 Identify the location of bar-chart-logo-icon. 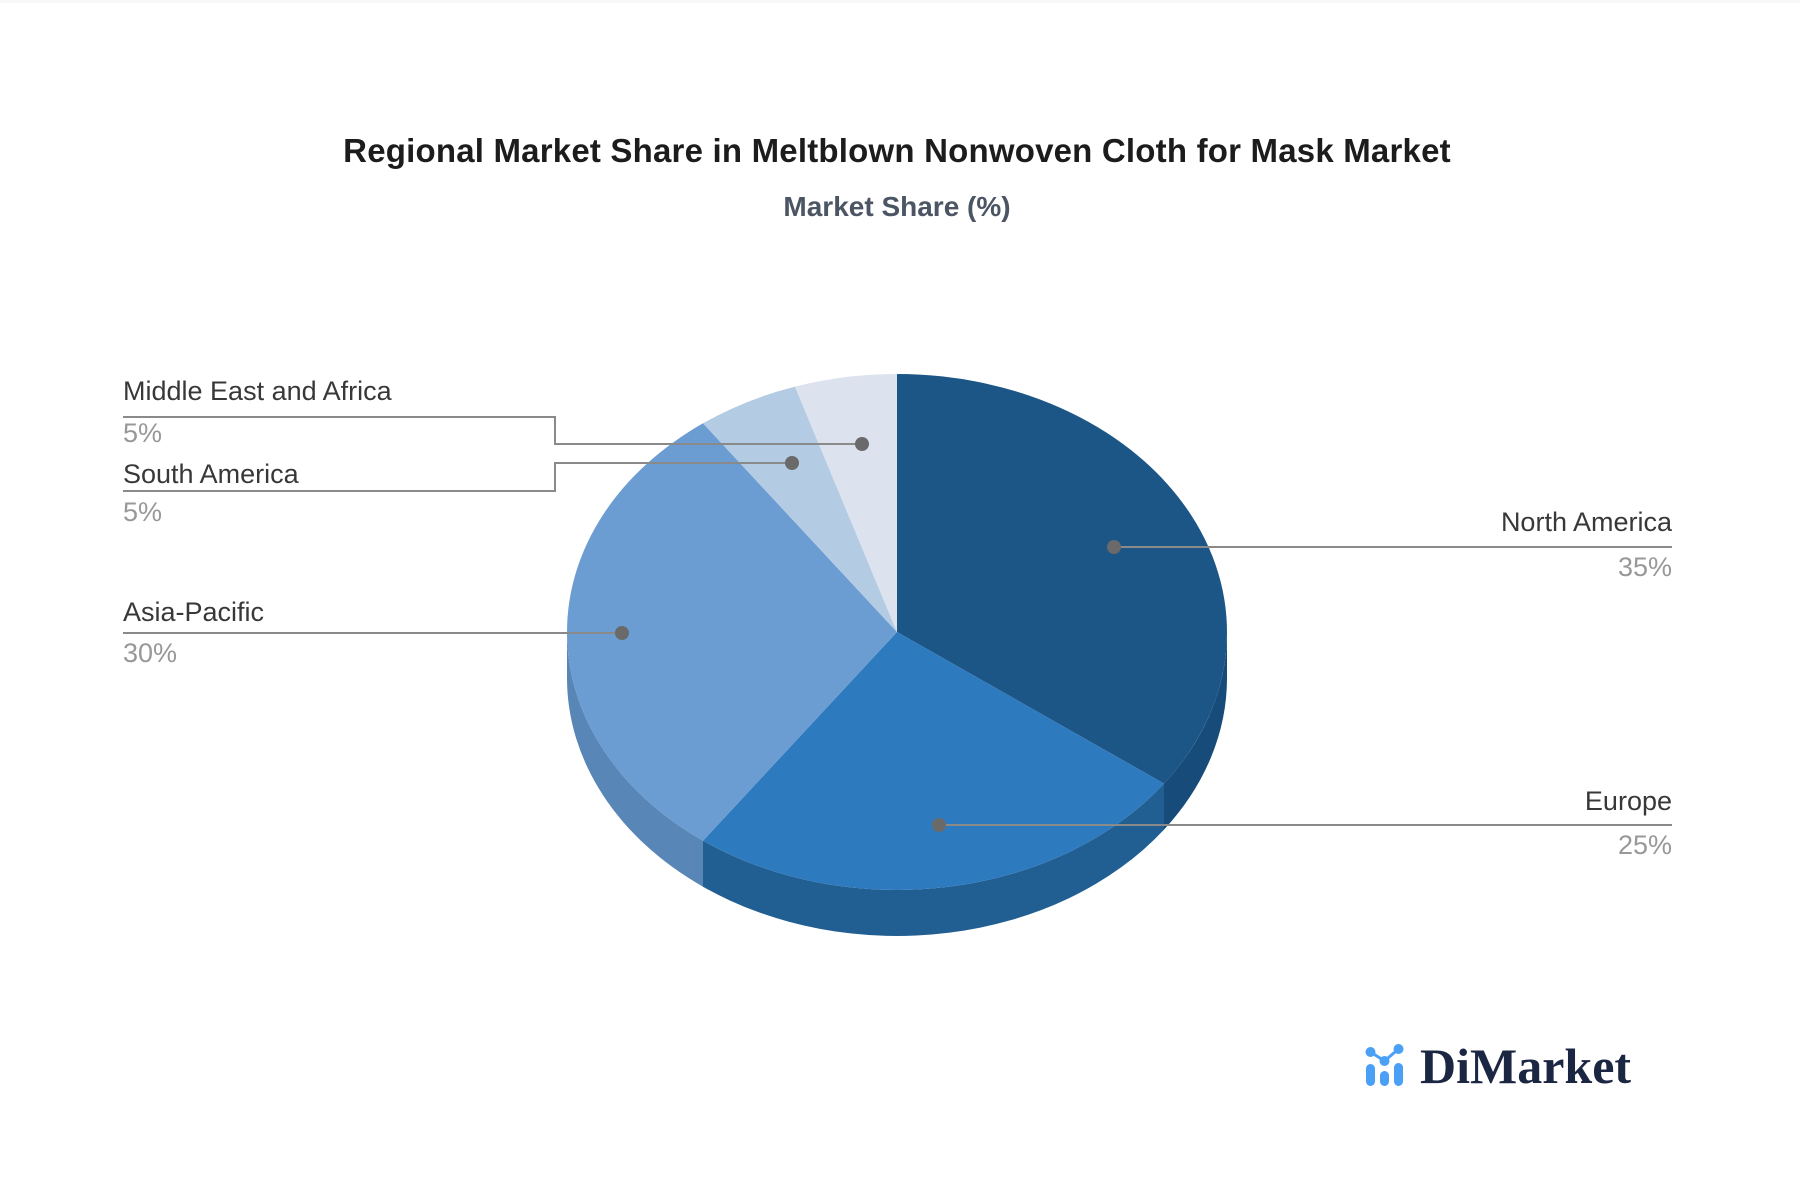
(1384, 1065).